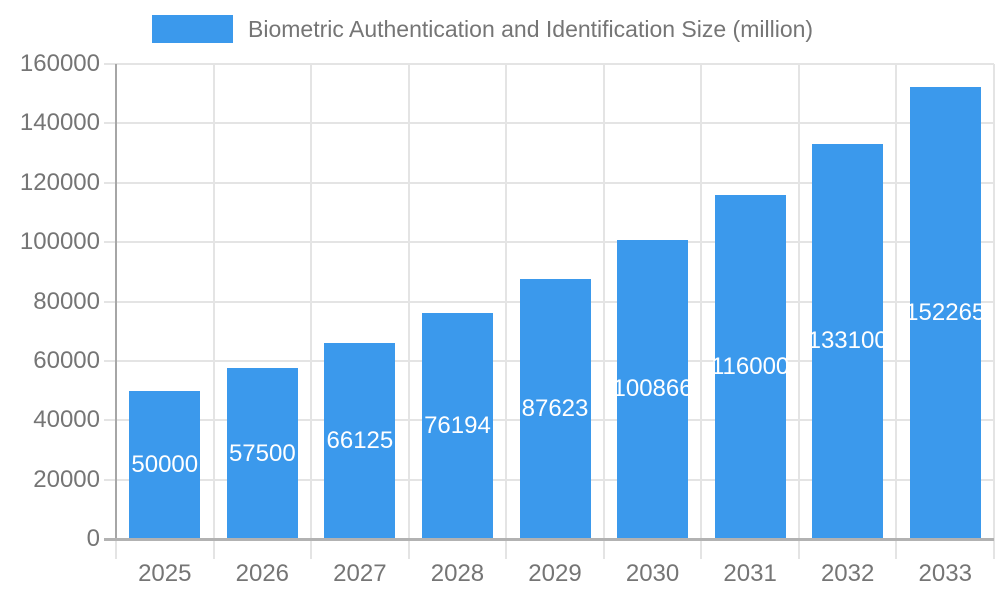 The image size is (1000, 600). I want to click on x-tick-label: 2031, so click(750, 573).